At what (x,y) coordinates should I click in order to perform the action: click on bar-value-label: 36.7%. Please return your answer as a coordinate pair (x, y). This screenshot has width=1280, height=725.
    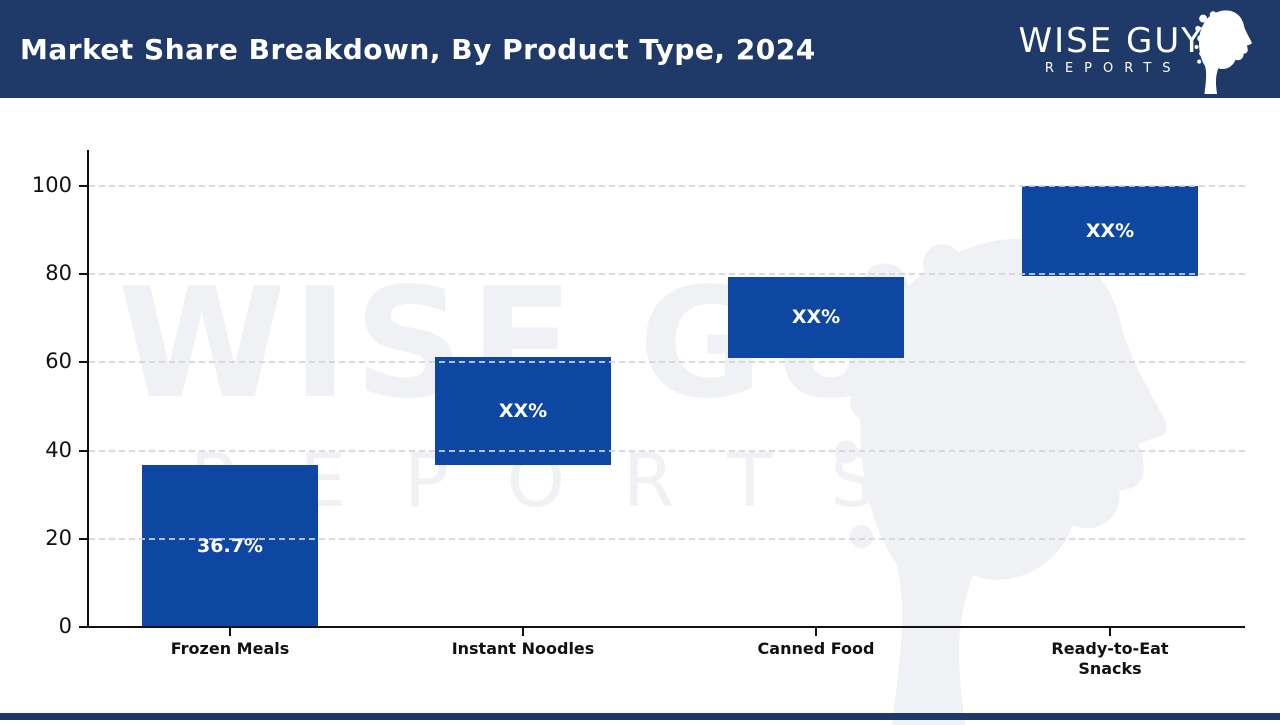
    Looking at the image, I should click on (230, 546).